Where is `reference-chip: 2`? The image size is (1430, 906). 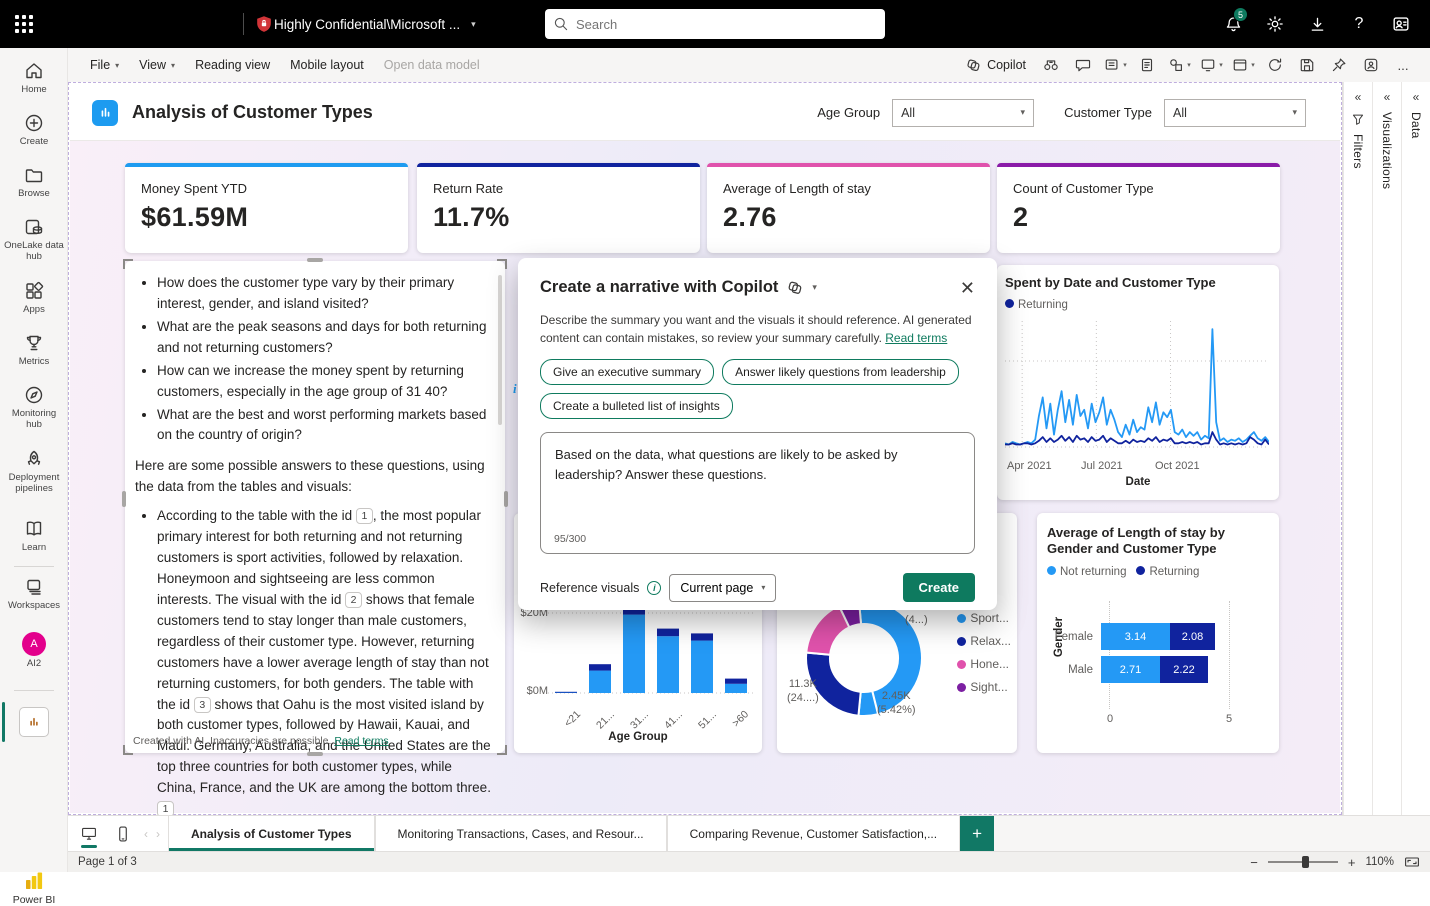 reference-chip: 2 is located at coordinates (354, 599).